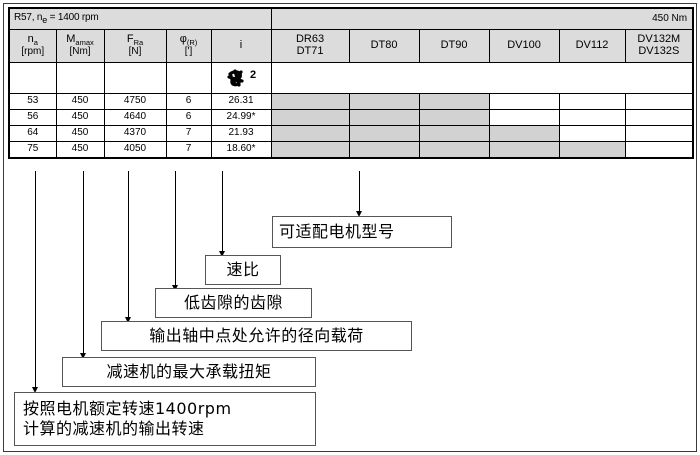 This screenshot has height=455, width=700. What do you see at coordinates (28, 17) in the screenshot?
I see `title-prefix: R57, n` at bounding box center [28, 17].